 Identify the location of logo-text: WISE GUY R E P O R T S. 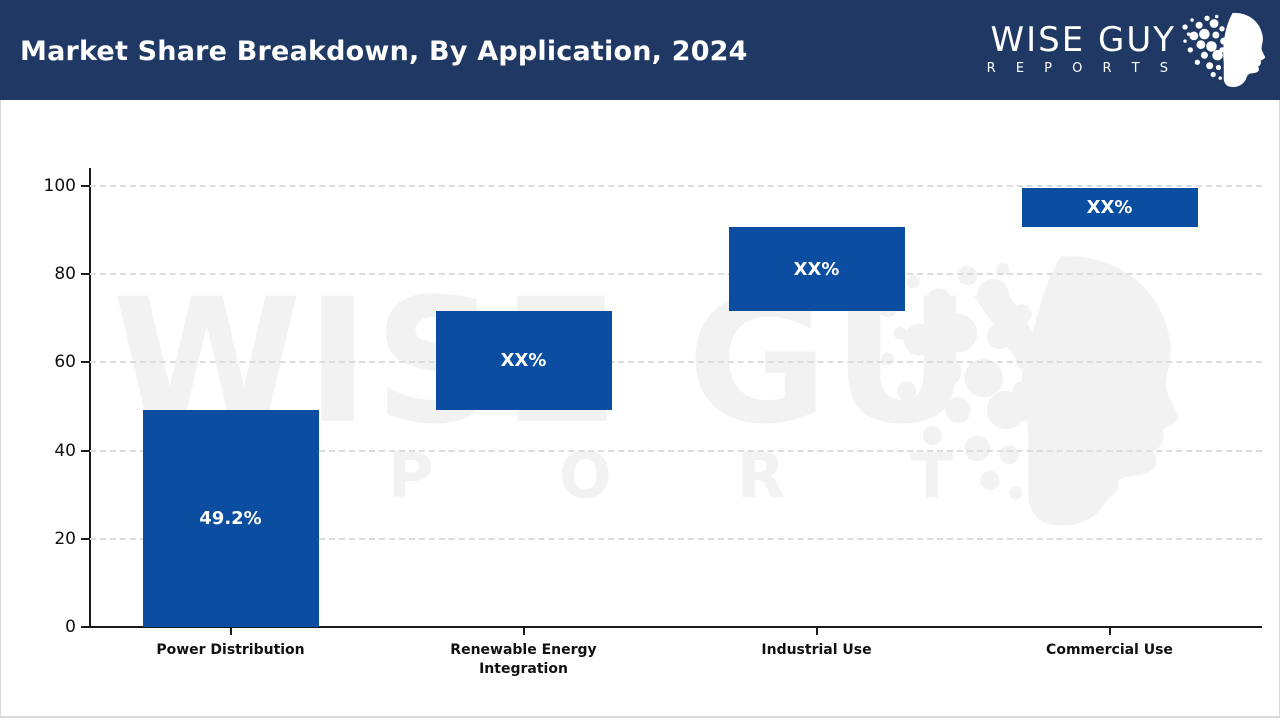
(1081, 49).